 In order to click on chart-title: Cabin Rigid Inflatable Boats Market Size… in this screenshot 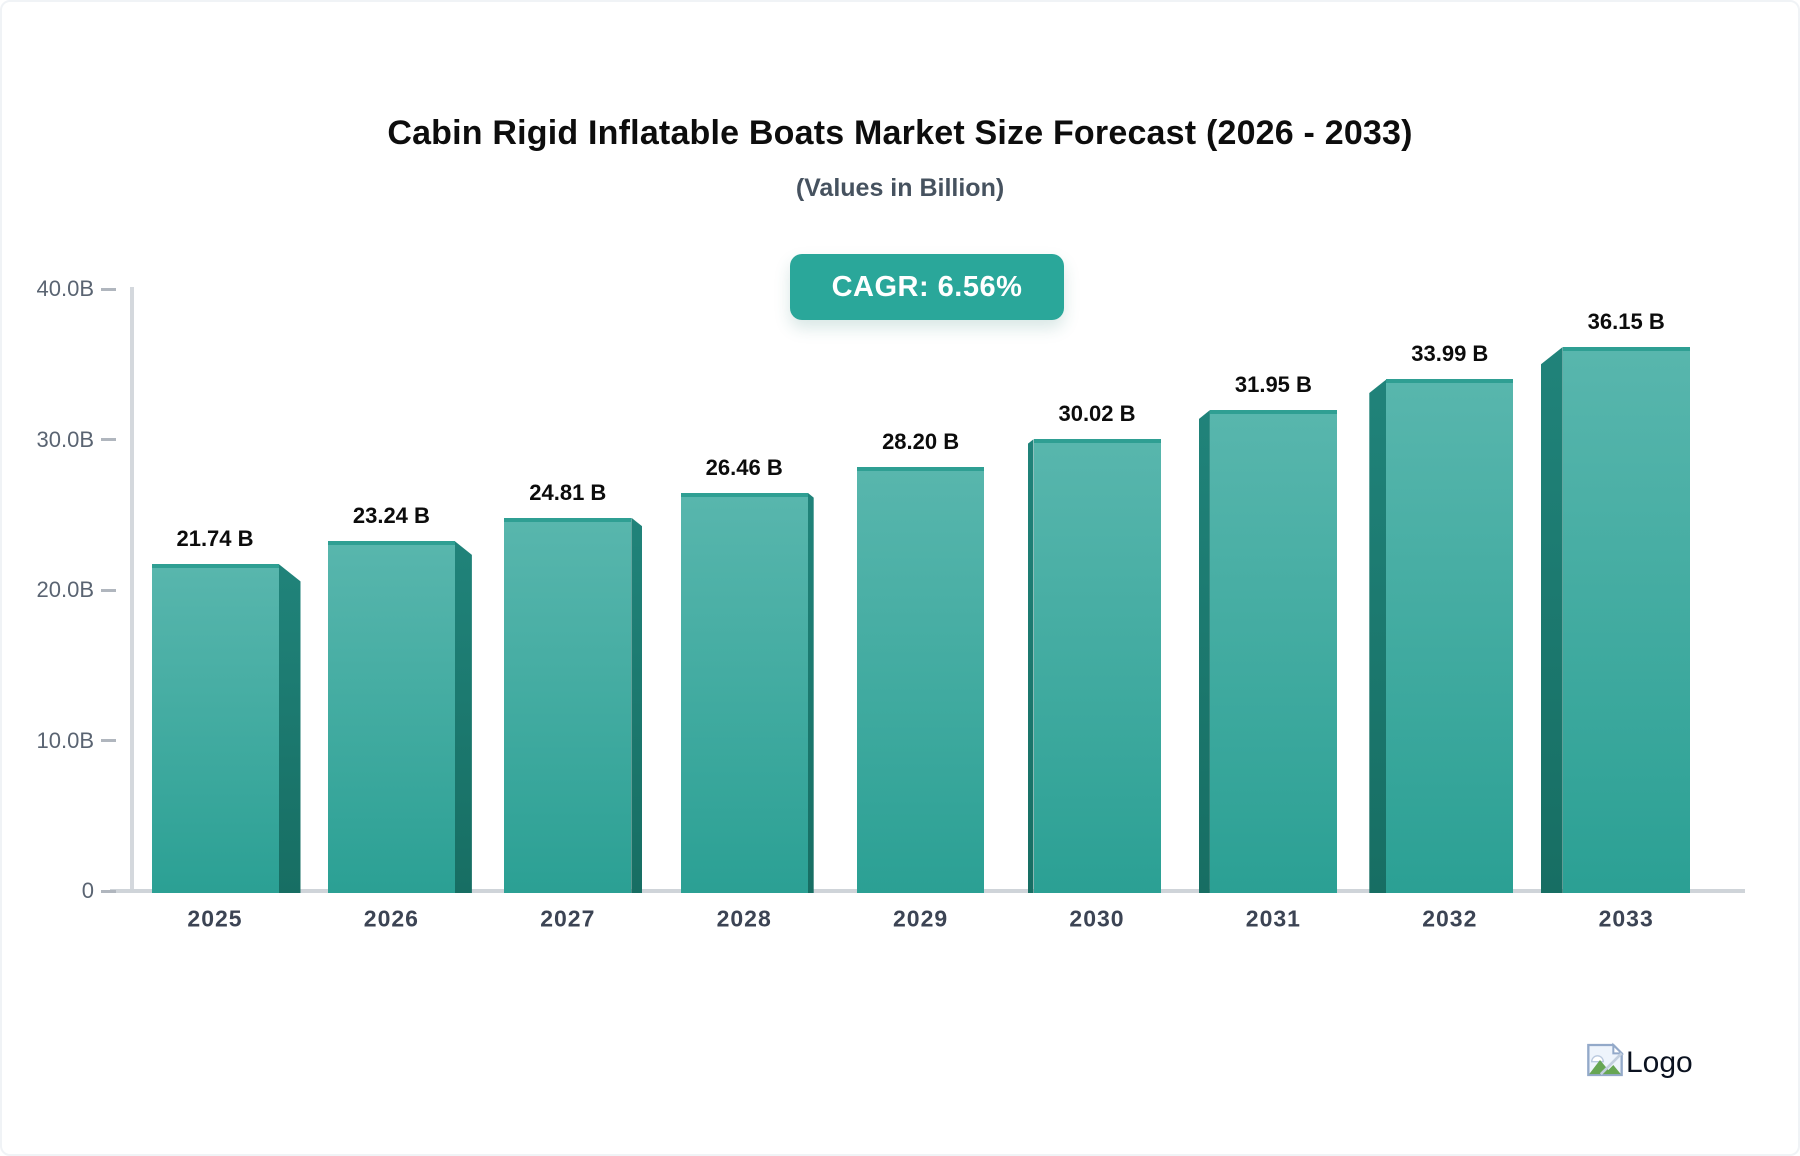, I will do `click(900, 133)`.